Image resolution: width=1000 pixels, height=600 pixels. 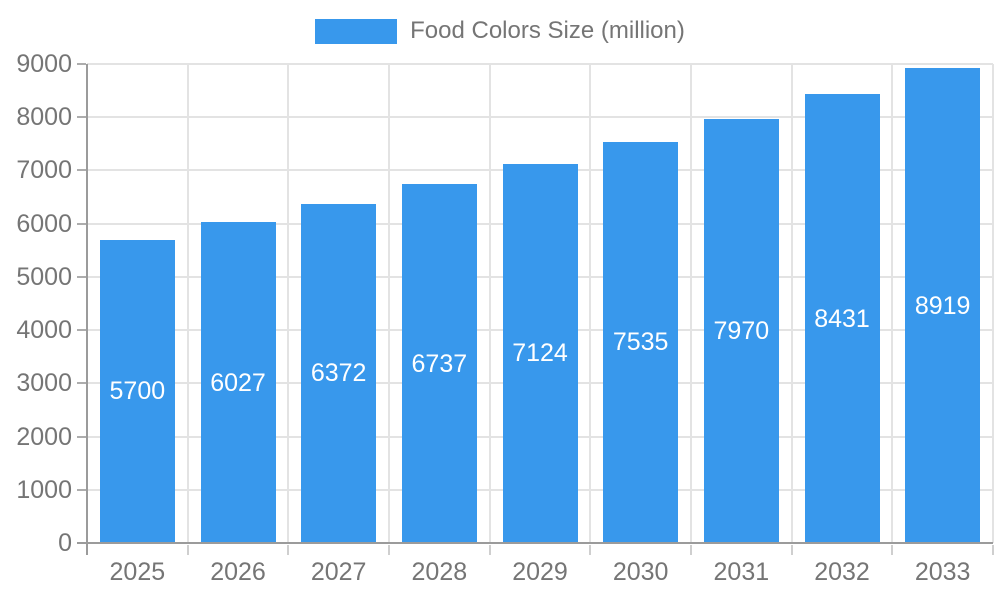 I want to click on y-axis-label: 0, so click(x=65, y=543).